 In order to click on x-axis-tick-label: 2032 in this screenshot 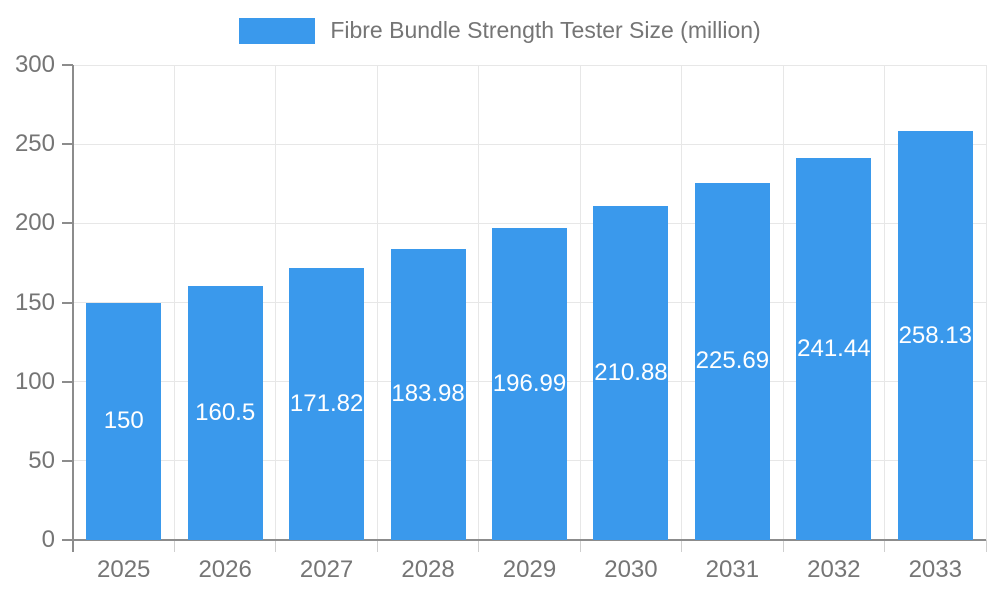, I will do `click(834, 569)`.